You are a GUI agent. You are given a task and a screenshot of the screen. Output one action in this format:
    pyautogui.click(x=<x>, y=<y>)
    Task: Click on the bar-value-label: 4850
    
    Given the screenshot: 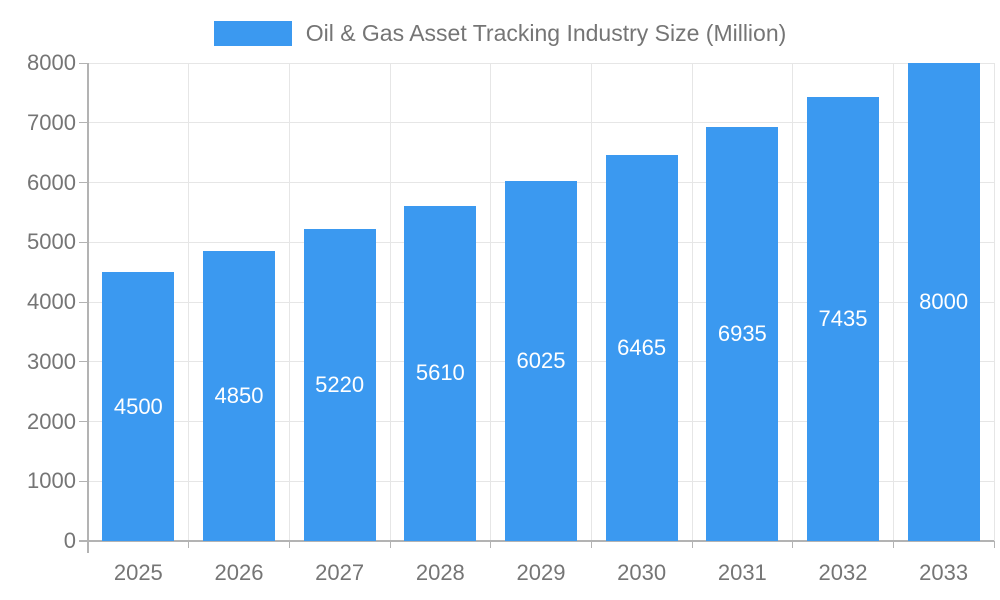 What is the action you would take?
    pyautogui.click(x=239, y=396)
    